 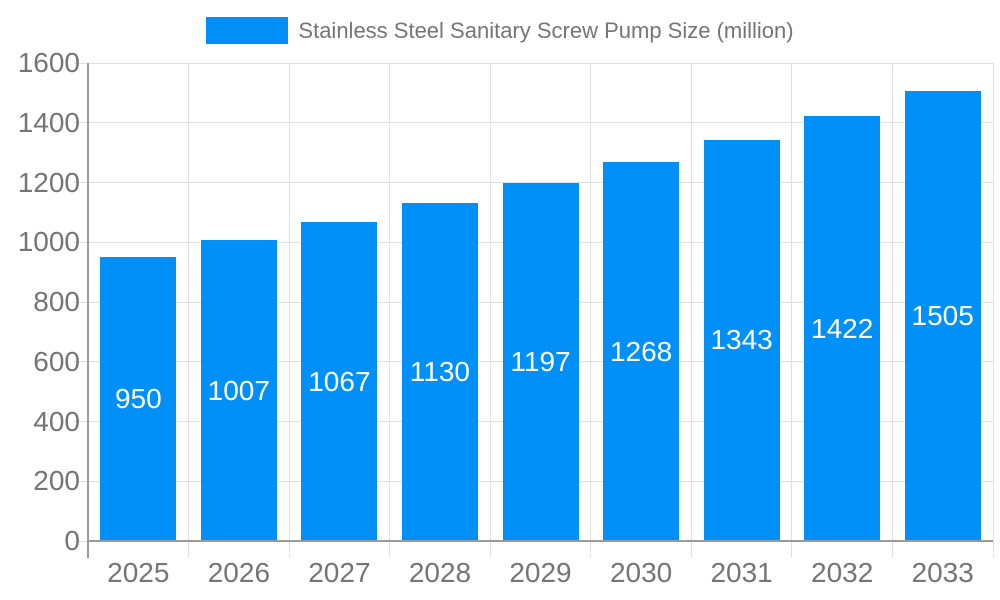 I want to click on x-axis-tick-label: 2030, so click(x=641, y=572).